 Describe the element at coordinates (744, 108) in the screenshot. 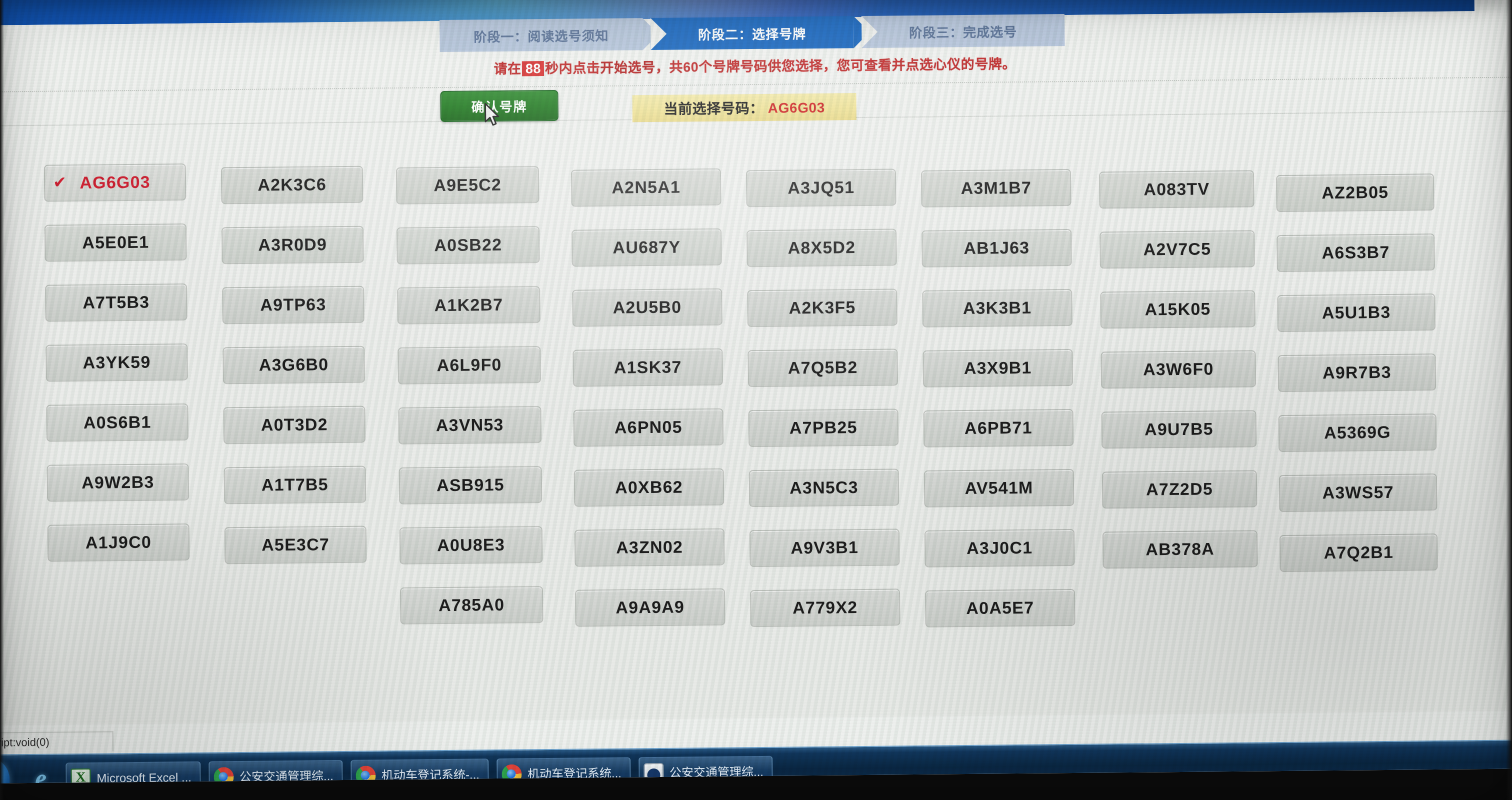

I see `current-selection-banner: 当前选择号码： AG6G03` at that location.